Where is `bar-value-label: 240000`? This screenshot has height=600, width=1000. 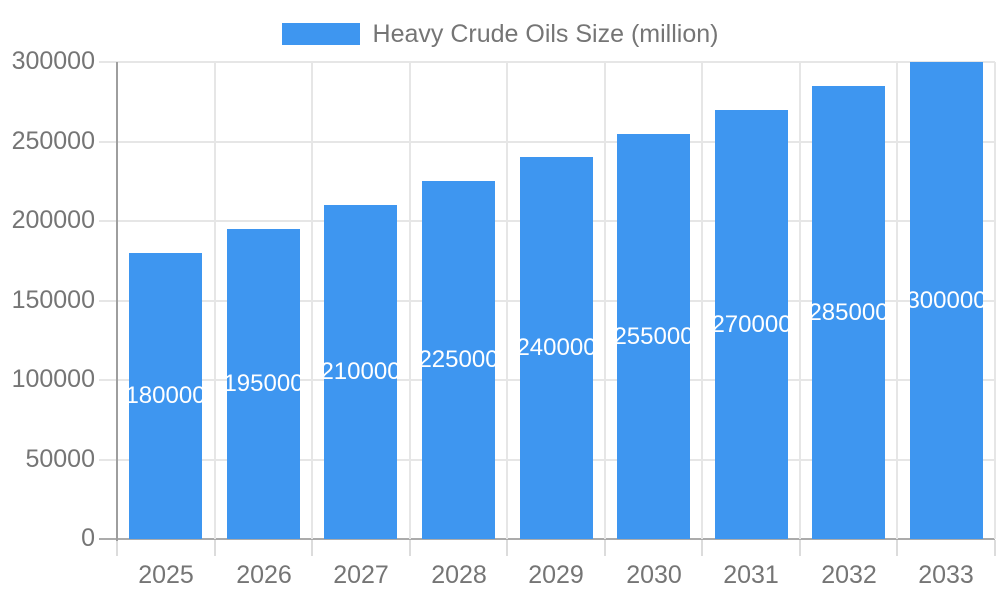 bar-value-label: 240000 is located at coordinates (556, 347).